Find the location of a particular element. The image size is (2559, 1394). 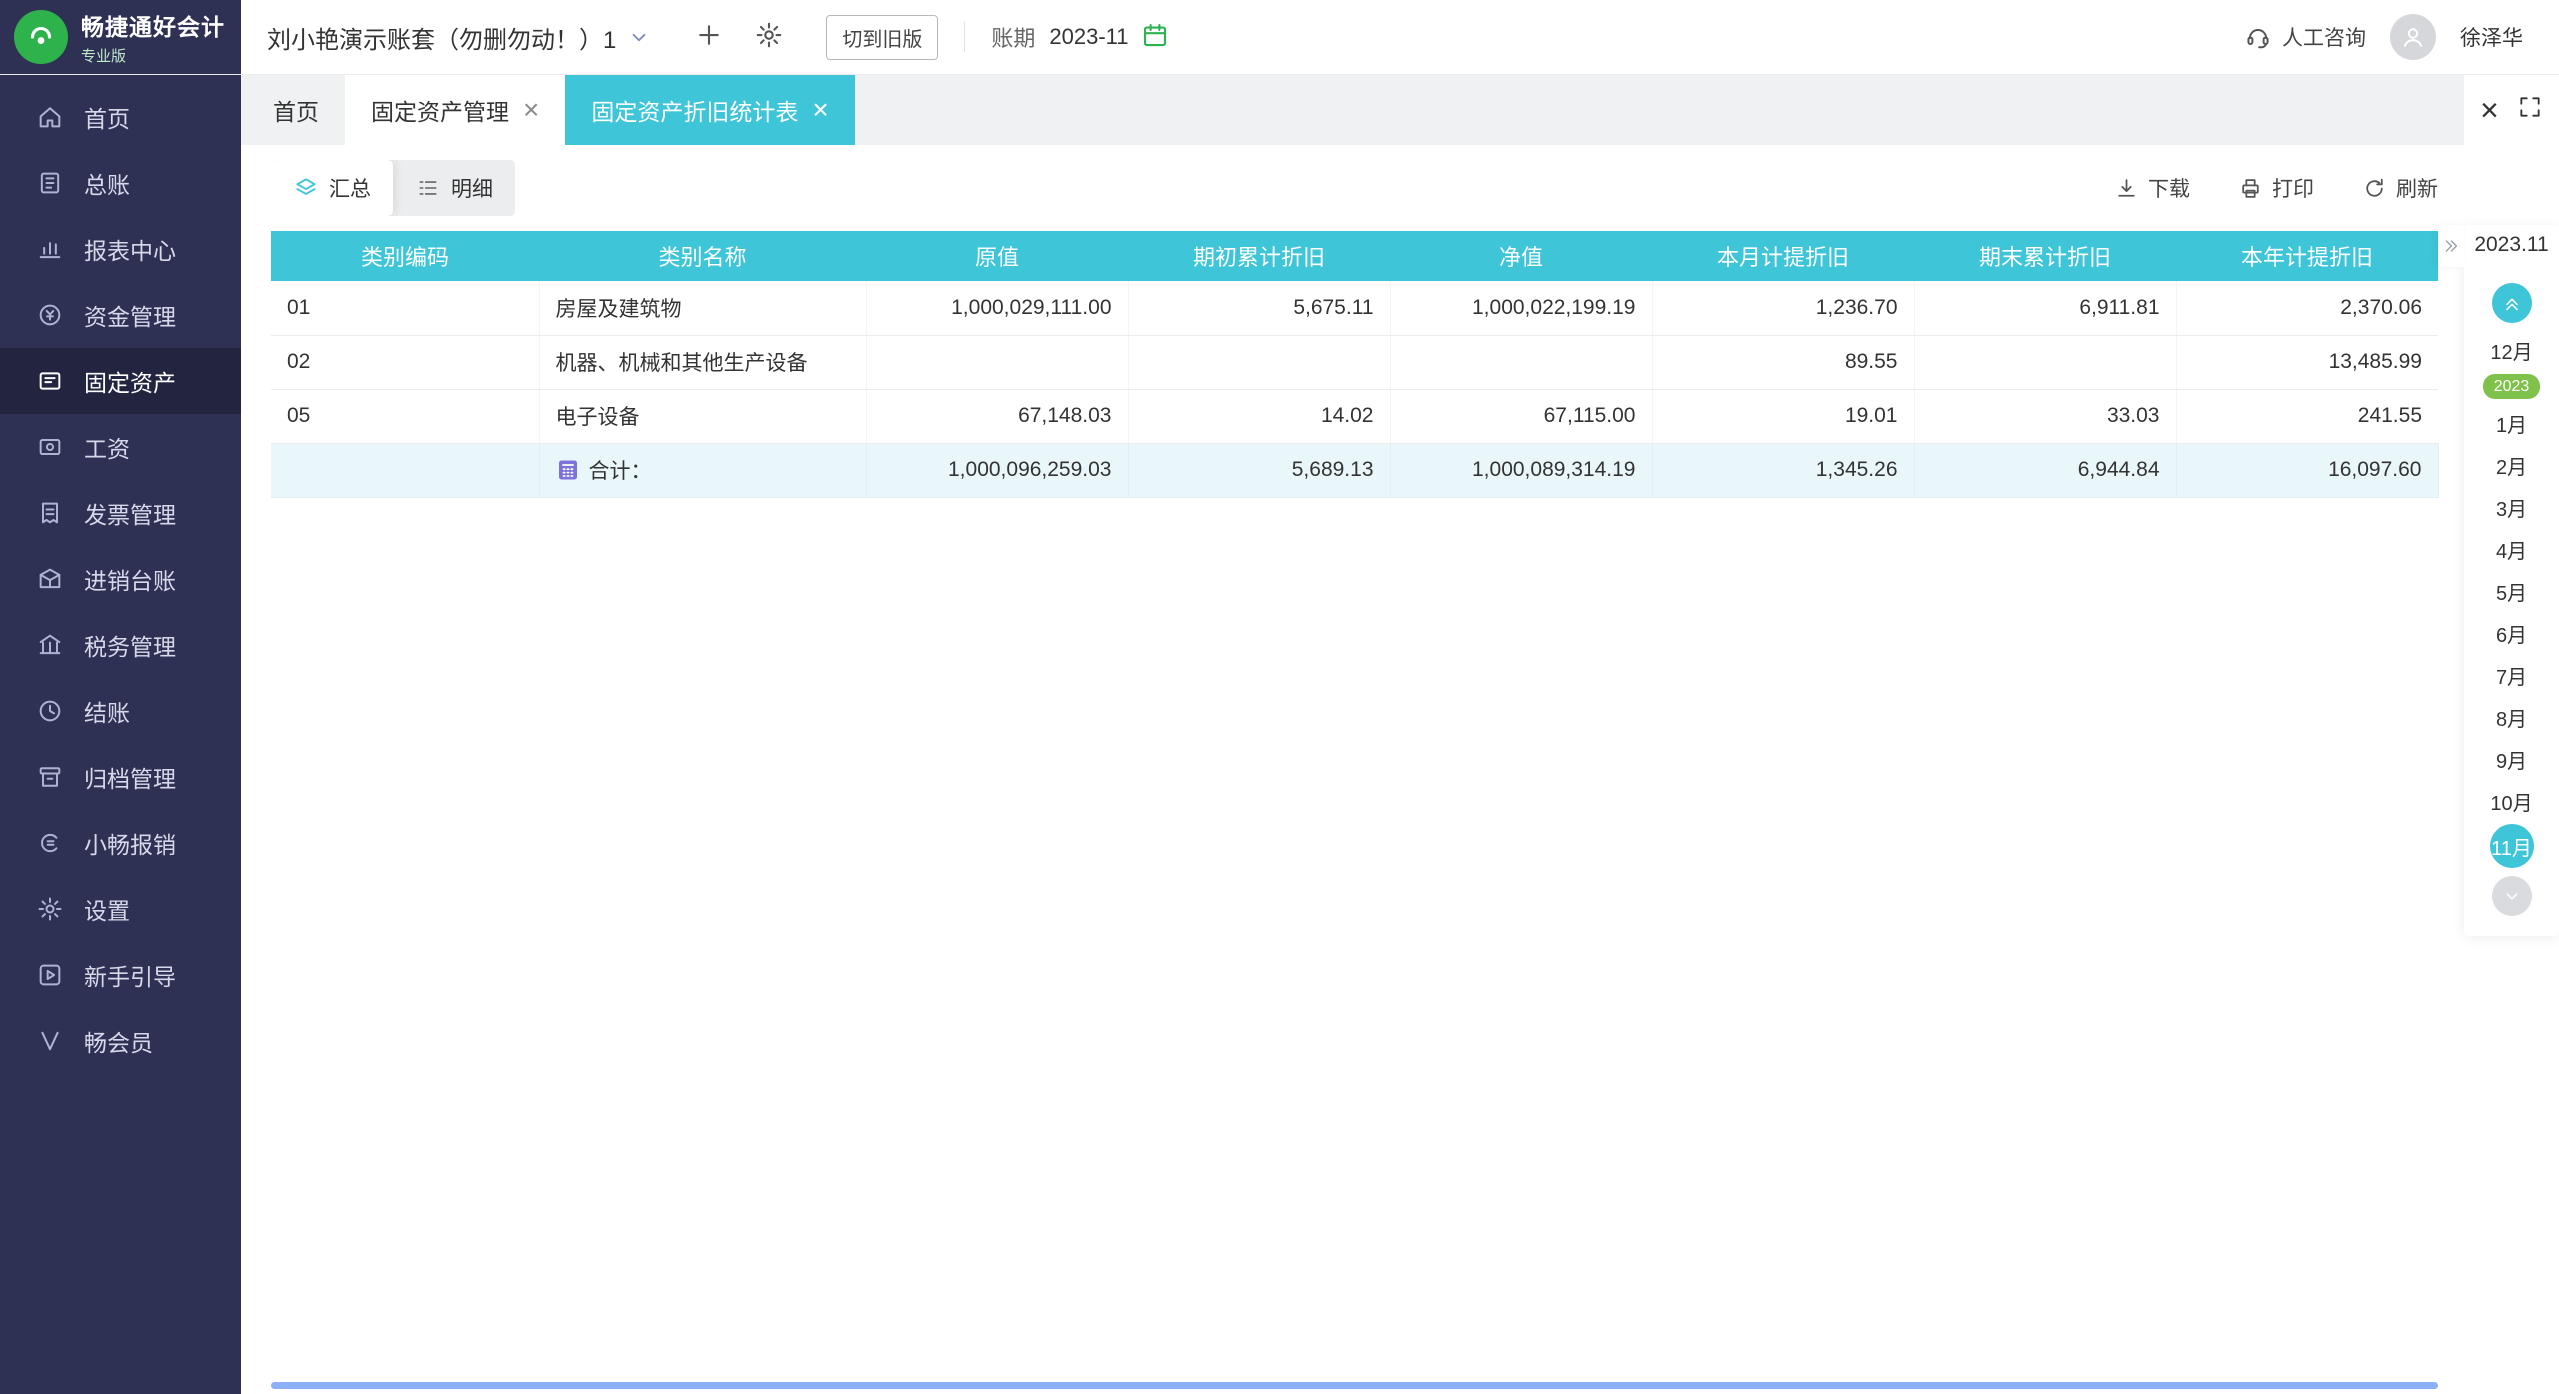

cell-value: 19.01 is located at coordinates (1783, 416).